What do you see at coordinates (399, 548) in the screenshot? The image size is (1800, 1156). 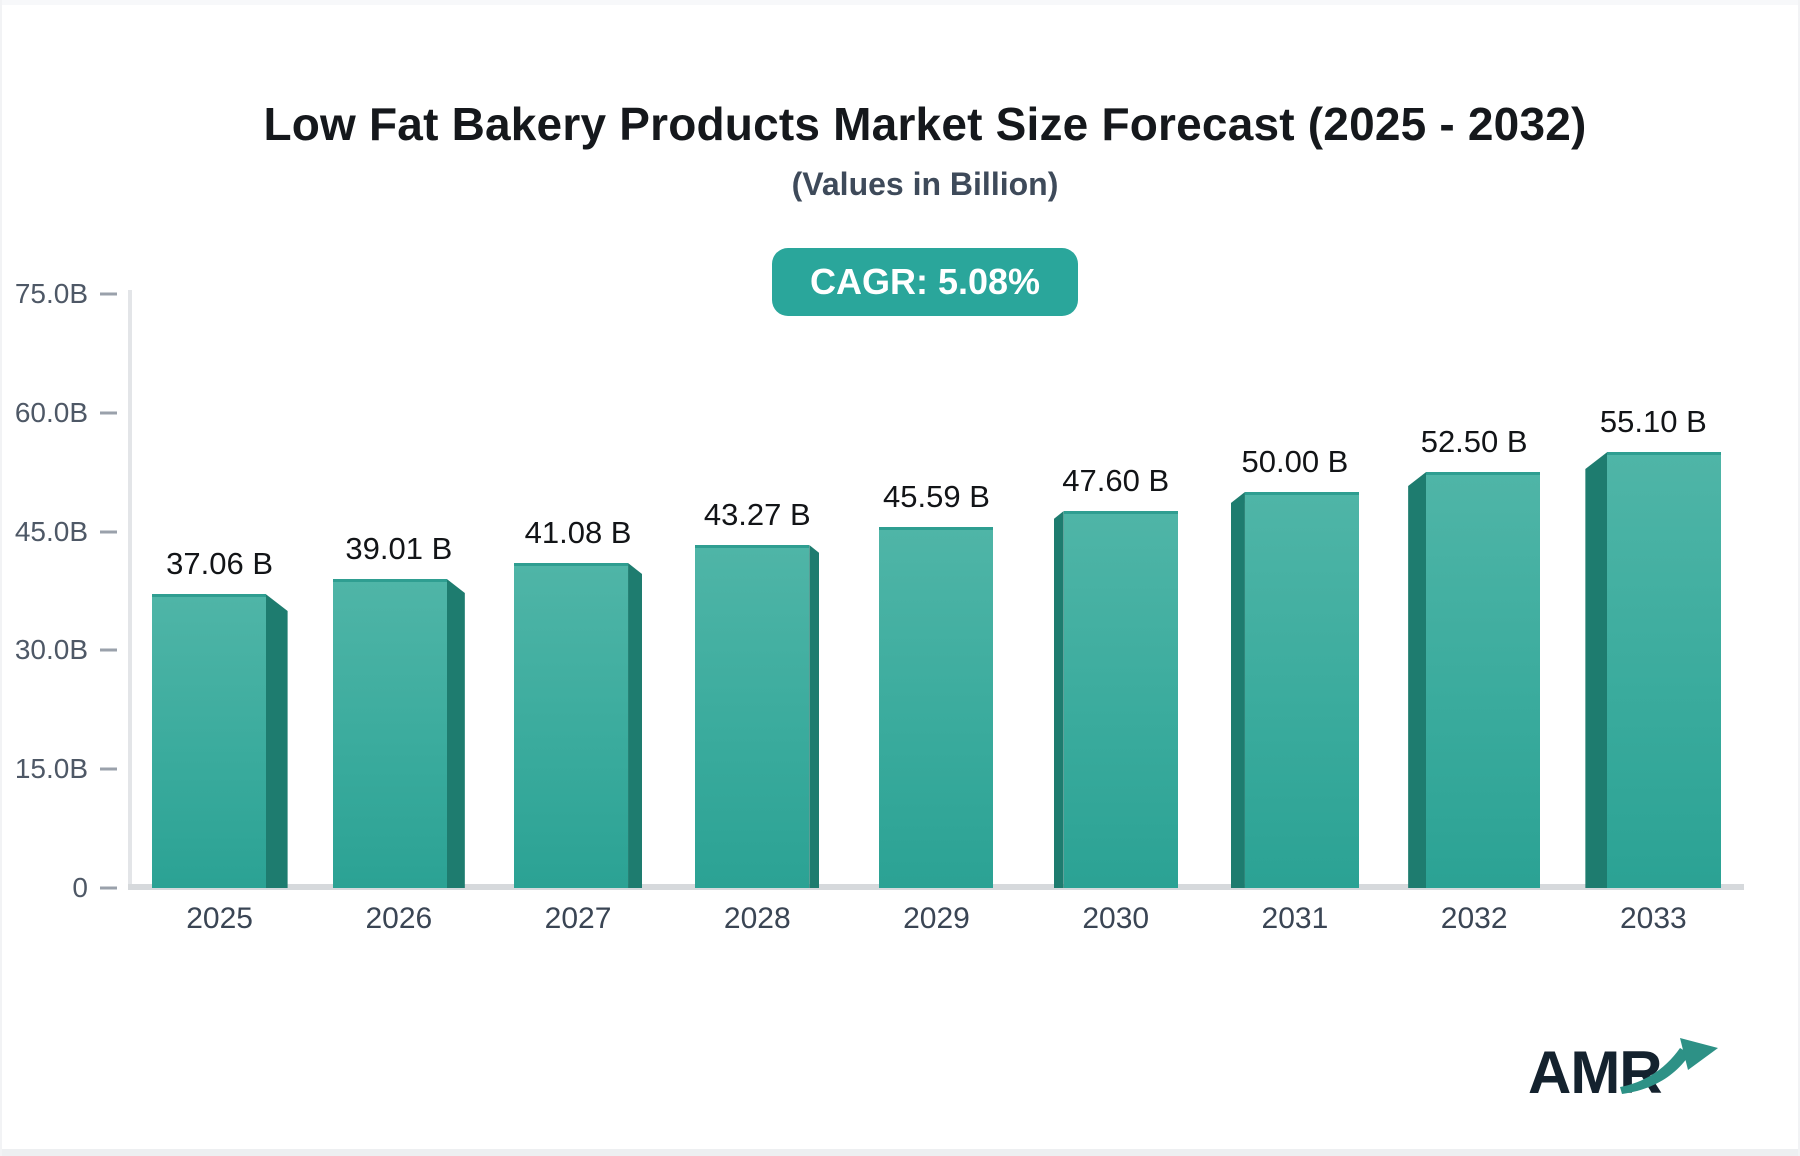 I see `bar-value-label-2026: 39.01 B` at bounding box center [399, 548].